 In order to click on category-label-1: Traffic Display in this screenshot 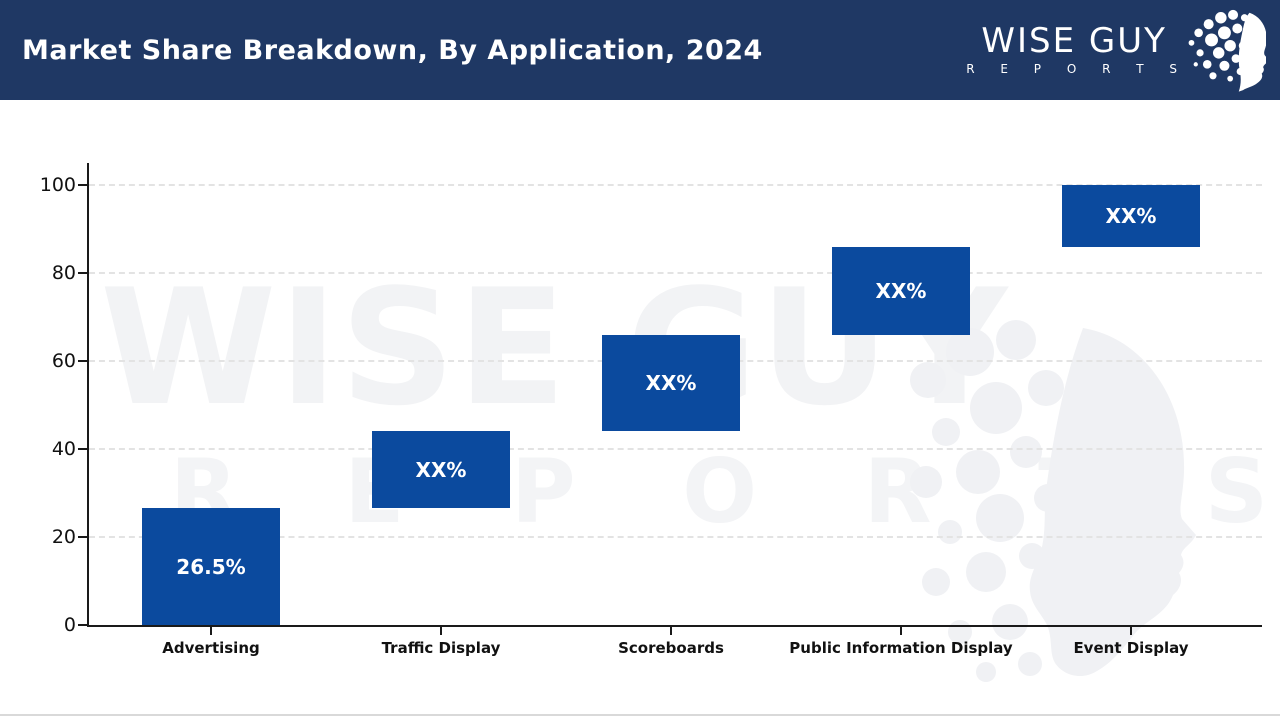, I will do `click(441, 648)`.